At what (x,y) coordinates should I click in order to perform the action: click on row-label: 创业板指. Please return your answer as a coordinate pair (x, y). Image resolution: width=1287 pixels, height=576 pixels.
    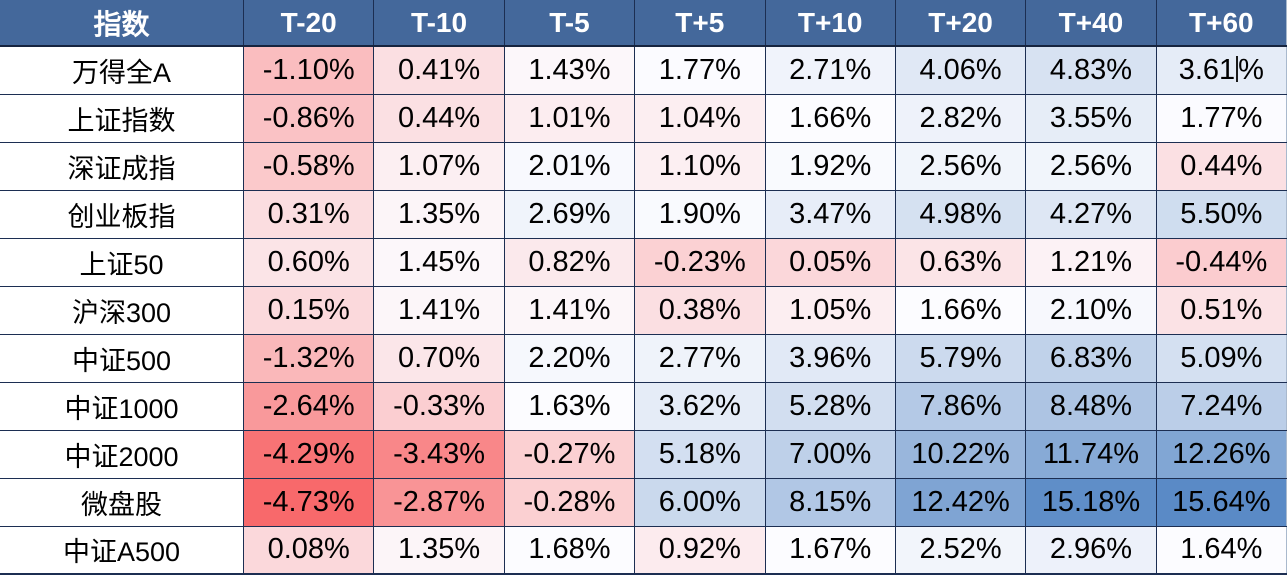
    Looking at the image, I should click on (122, 214).